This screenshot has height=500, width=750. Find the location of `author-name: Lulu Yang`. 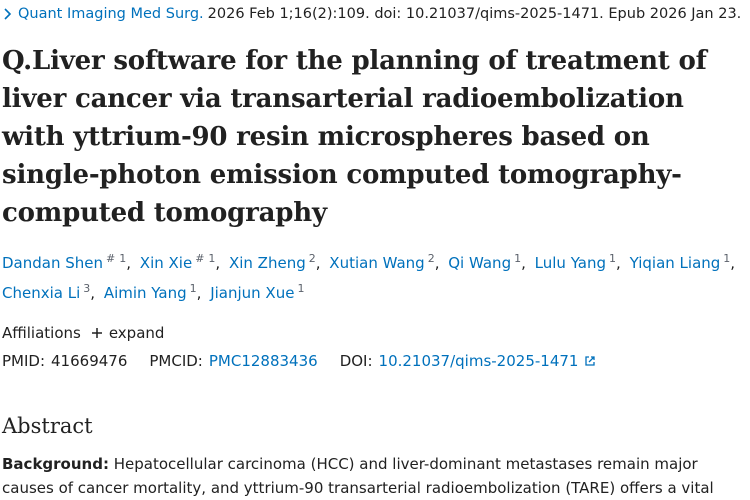

author-name: Lulu Yang is located at coordinates (570, 263).